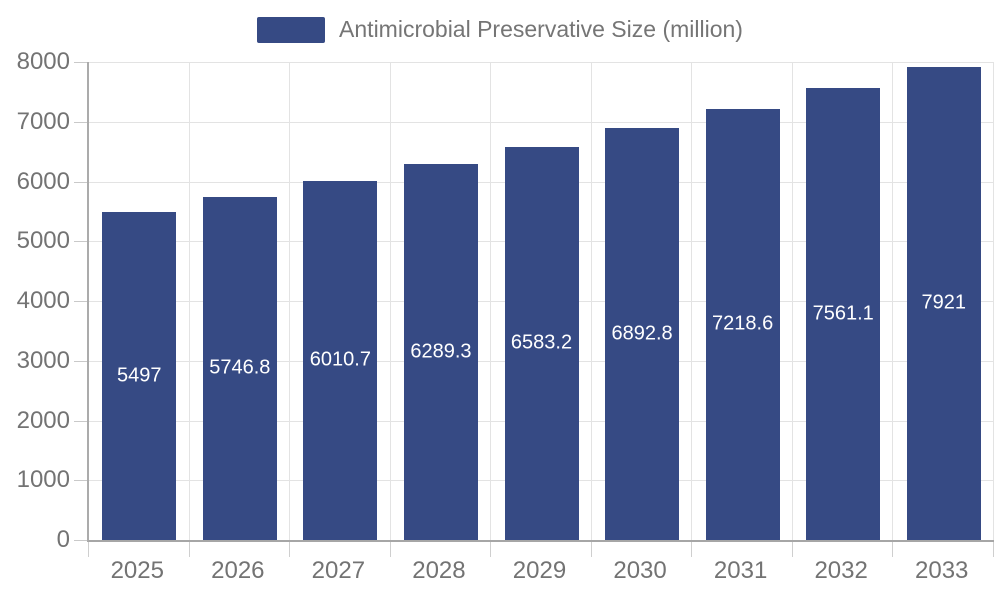  Describe the element at coordinates (539, 570) in the screenshot. I see `x-tick-label: 2029` at that location.